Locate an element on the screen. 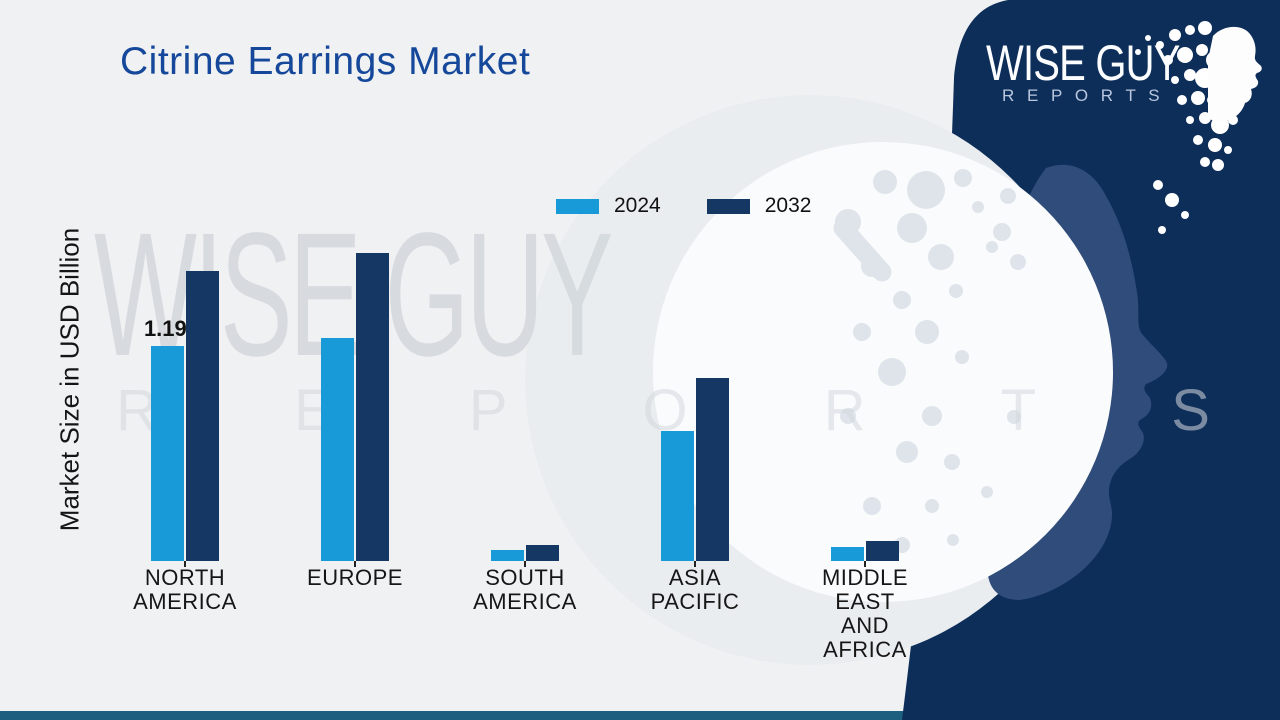 The width and height of the screenshot is (1280, 720). category-label: NORTH AMERICA is located at coordinates (185, 589).